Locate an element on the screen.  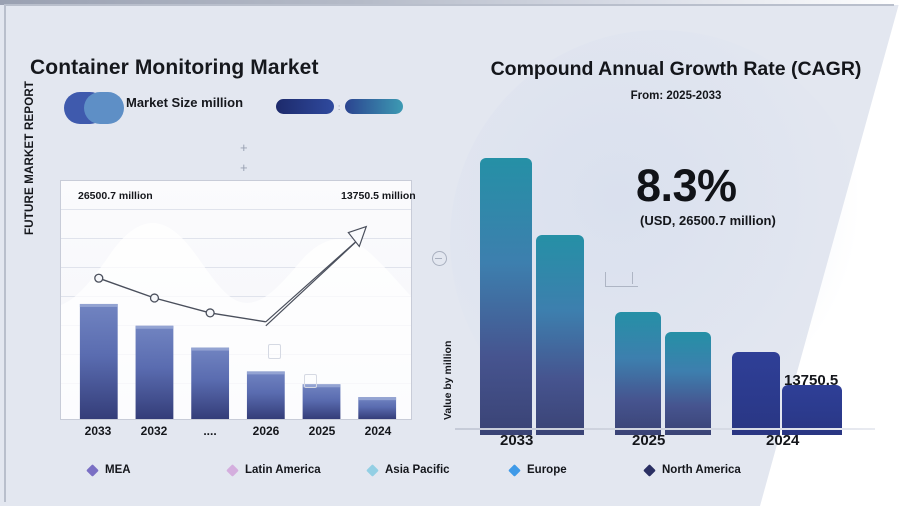
frame-top-edge is located at coordinates (450, 2).